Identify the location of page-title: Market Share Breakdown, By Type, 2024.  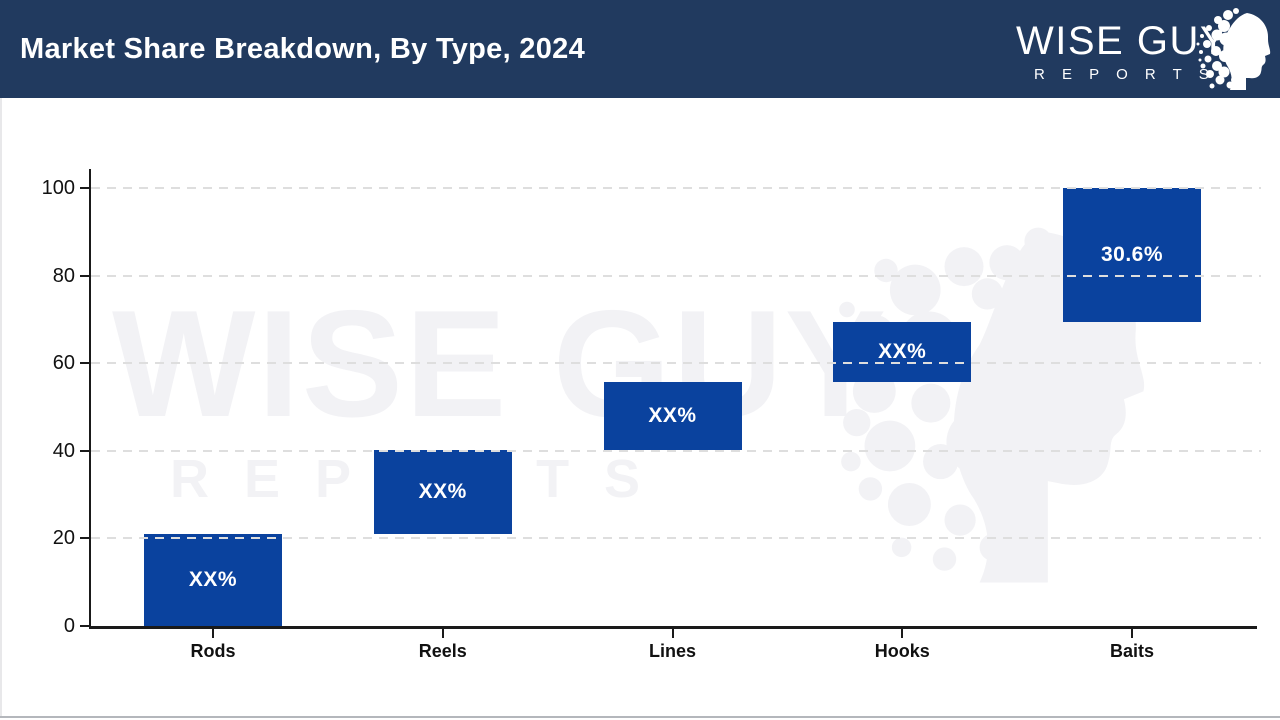
(303, 48).